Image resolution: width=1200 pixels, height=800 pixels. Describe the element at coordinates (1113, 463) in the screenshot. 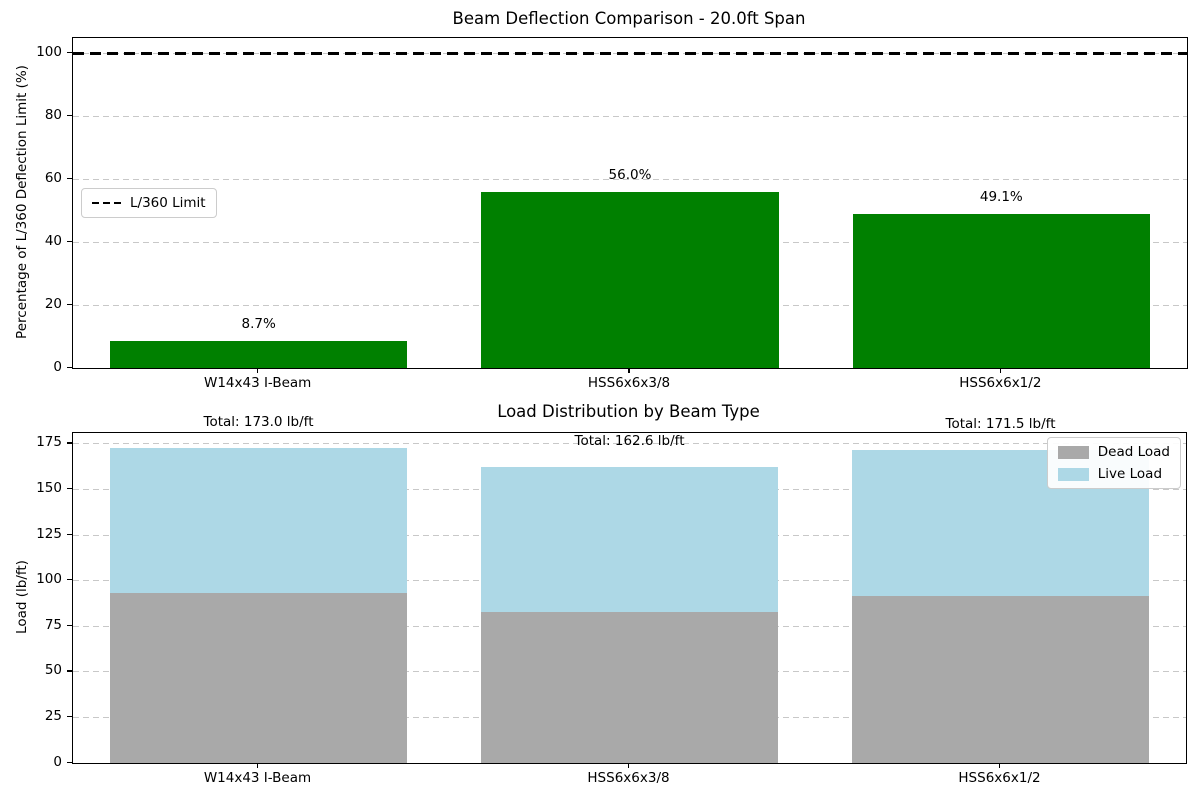

I see `legend: Dead Load Live Load` at that location.